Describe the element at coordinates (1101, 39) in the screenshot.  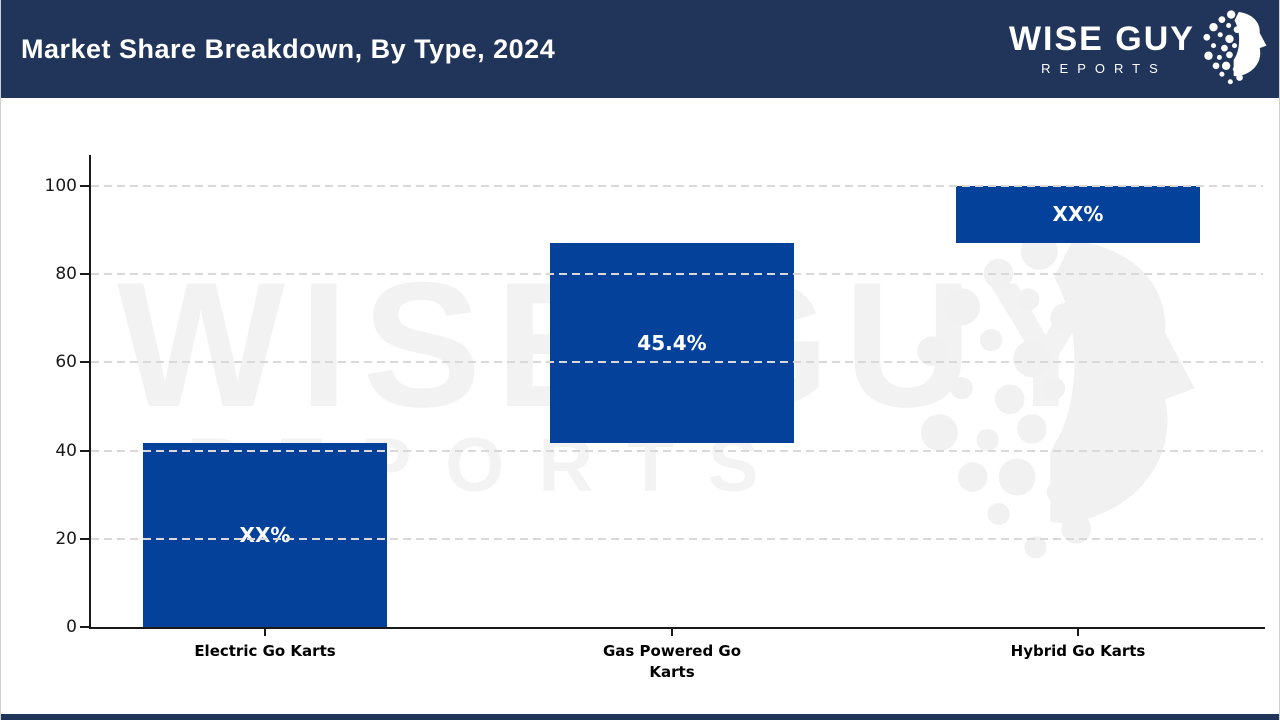
I see `logo-name: WISE GUY` at that location.